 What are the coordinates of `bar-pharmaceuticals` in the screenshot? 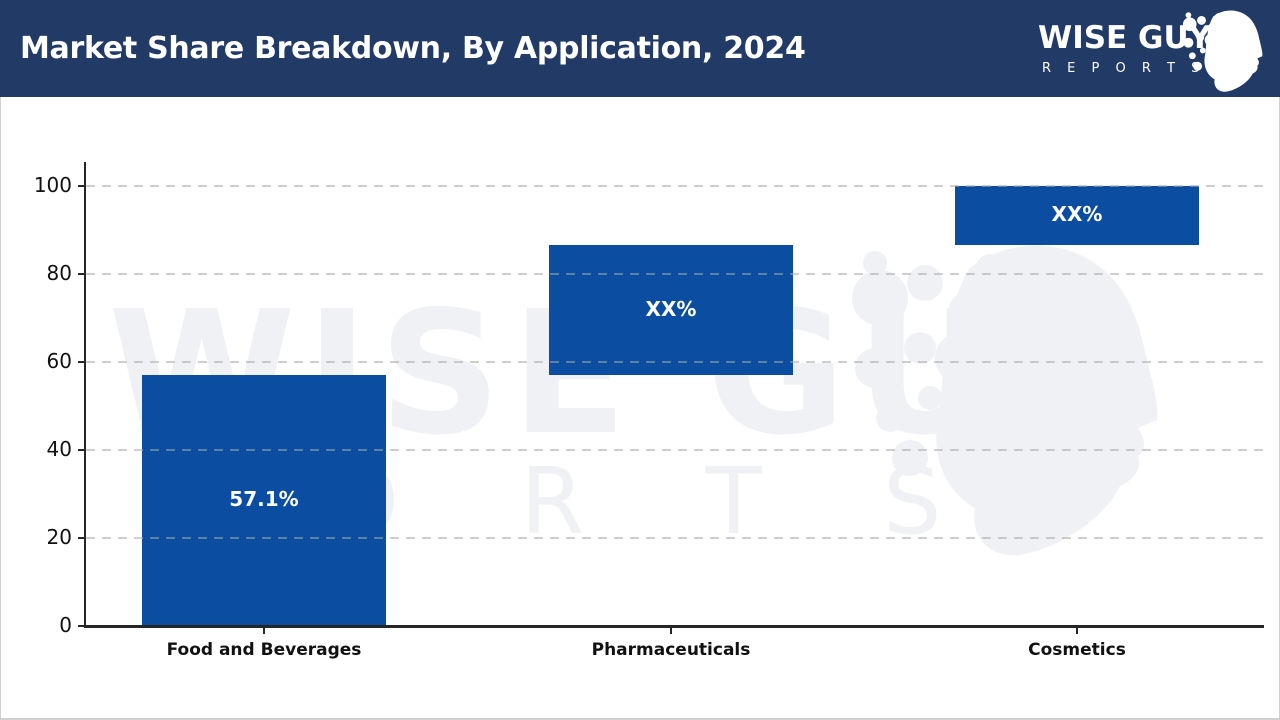 It's located at (671, 309).